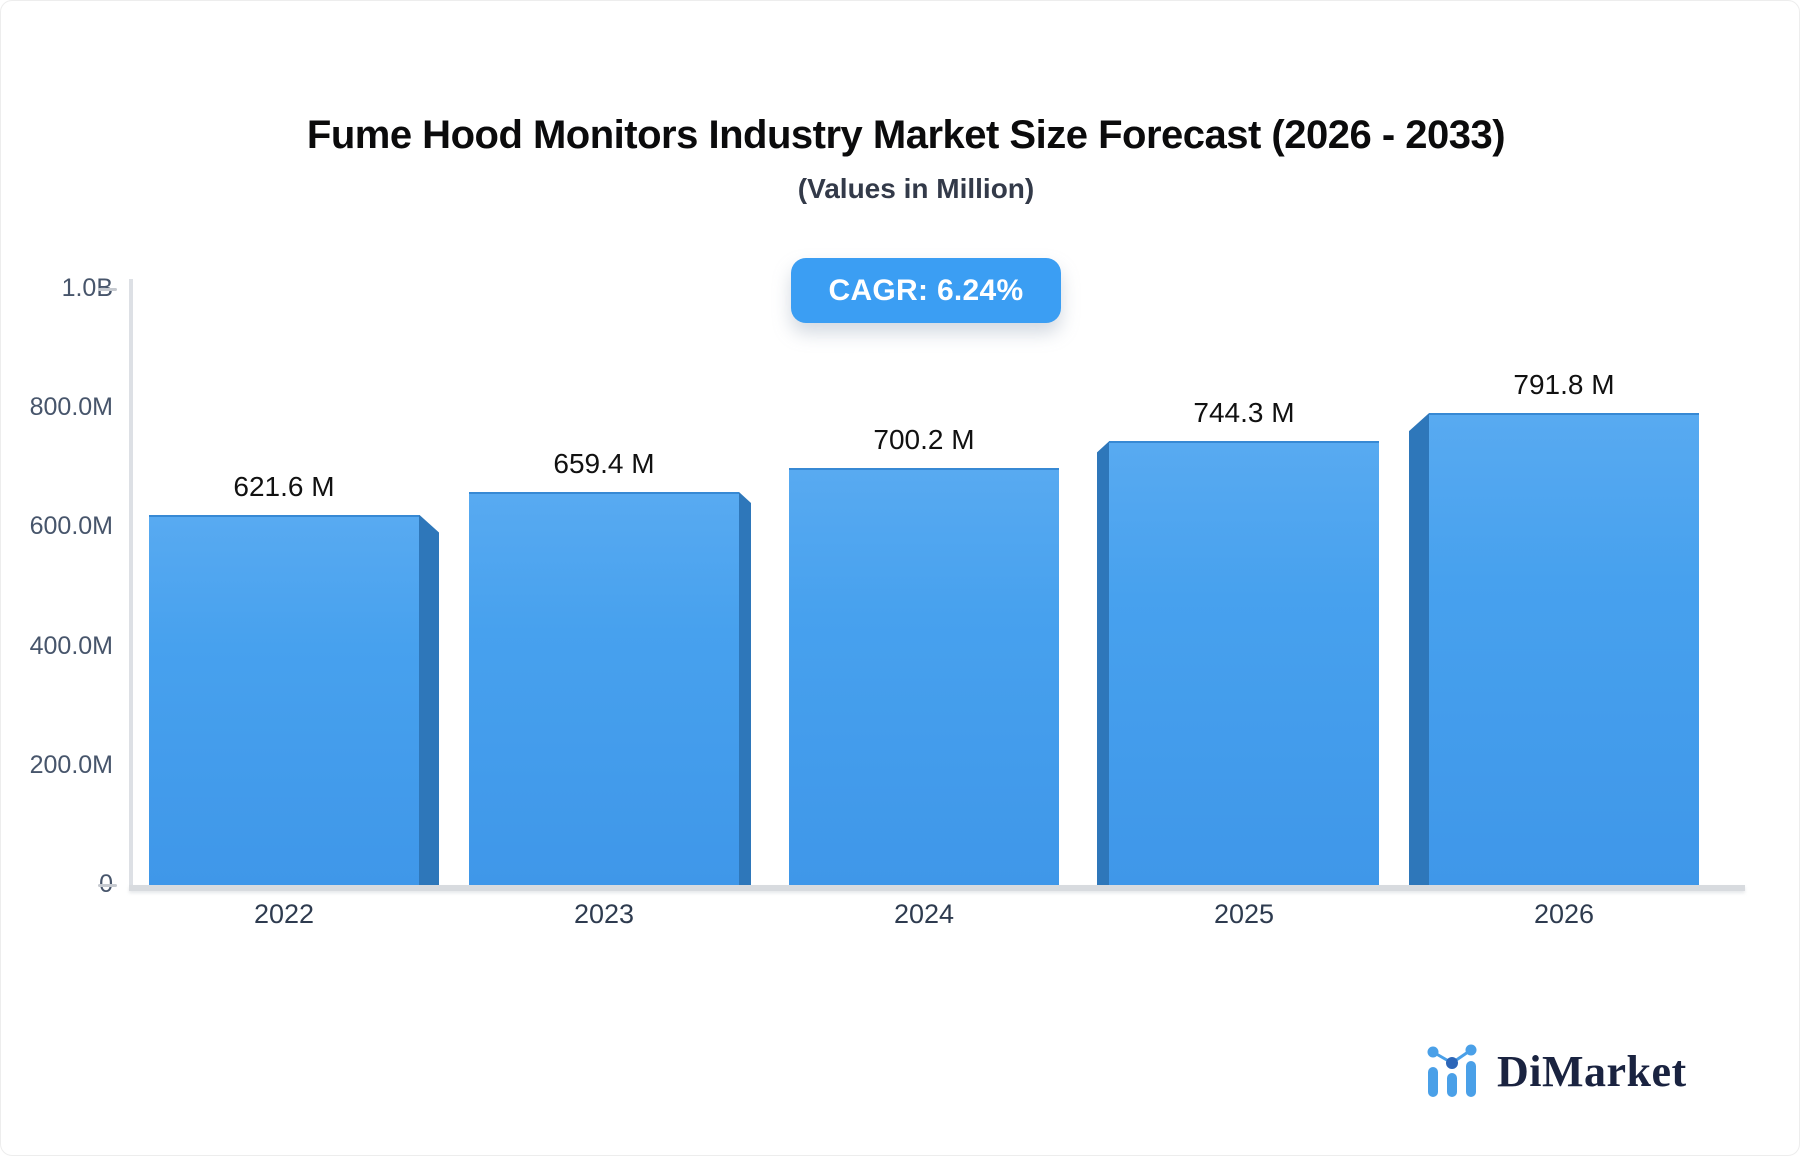 This screenshot has height=1156, width=1800. Describe the element at coordinates (284, 699) in the screenshot. I see `bar-2022` at that location.